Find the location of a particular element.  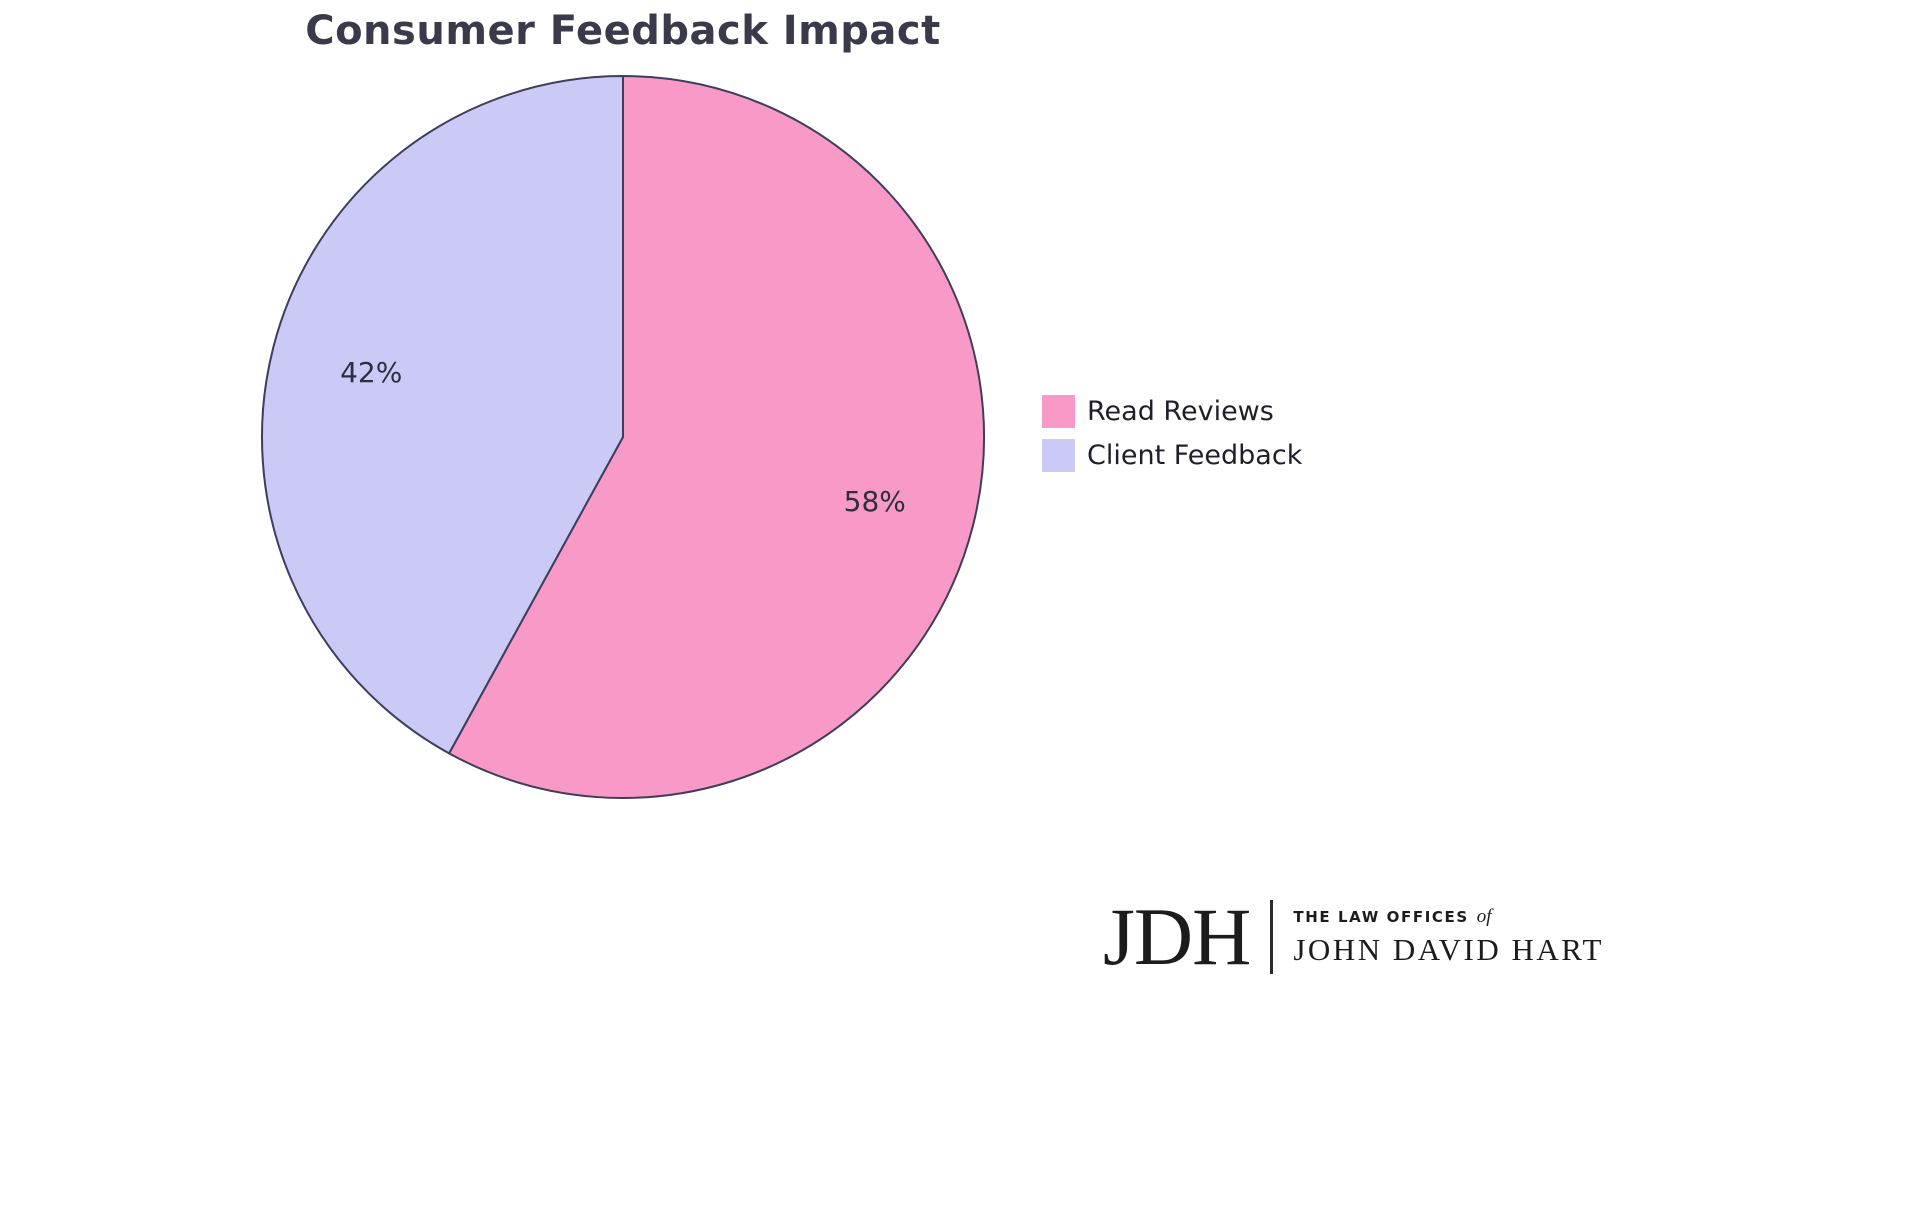

chart-title: Consumer Feedback Impact is located at coordinates (623, 31).